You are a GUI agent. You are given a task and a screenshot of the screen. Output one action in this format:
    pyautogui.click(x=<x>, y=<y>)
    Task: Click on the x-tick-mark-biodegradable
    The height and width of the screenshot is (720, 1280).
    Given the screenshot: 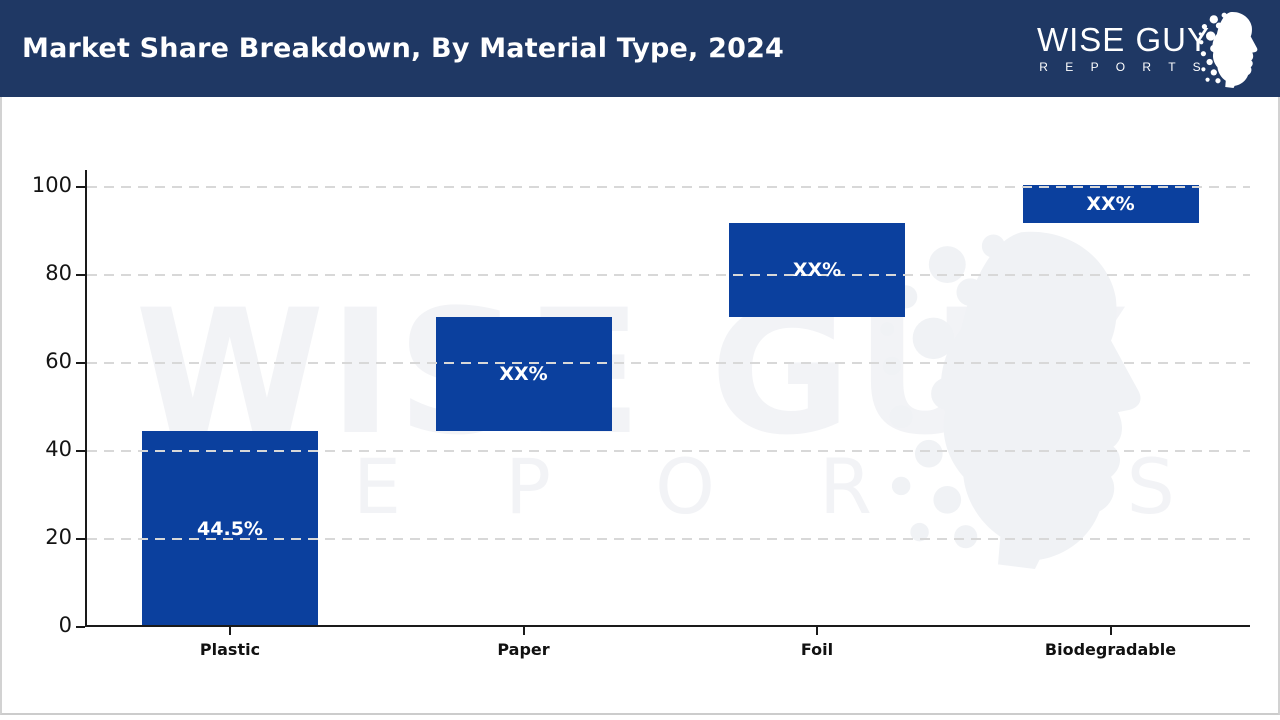 What is the action you would take?
    pyautogui.click(x=1110, y=631)
    